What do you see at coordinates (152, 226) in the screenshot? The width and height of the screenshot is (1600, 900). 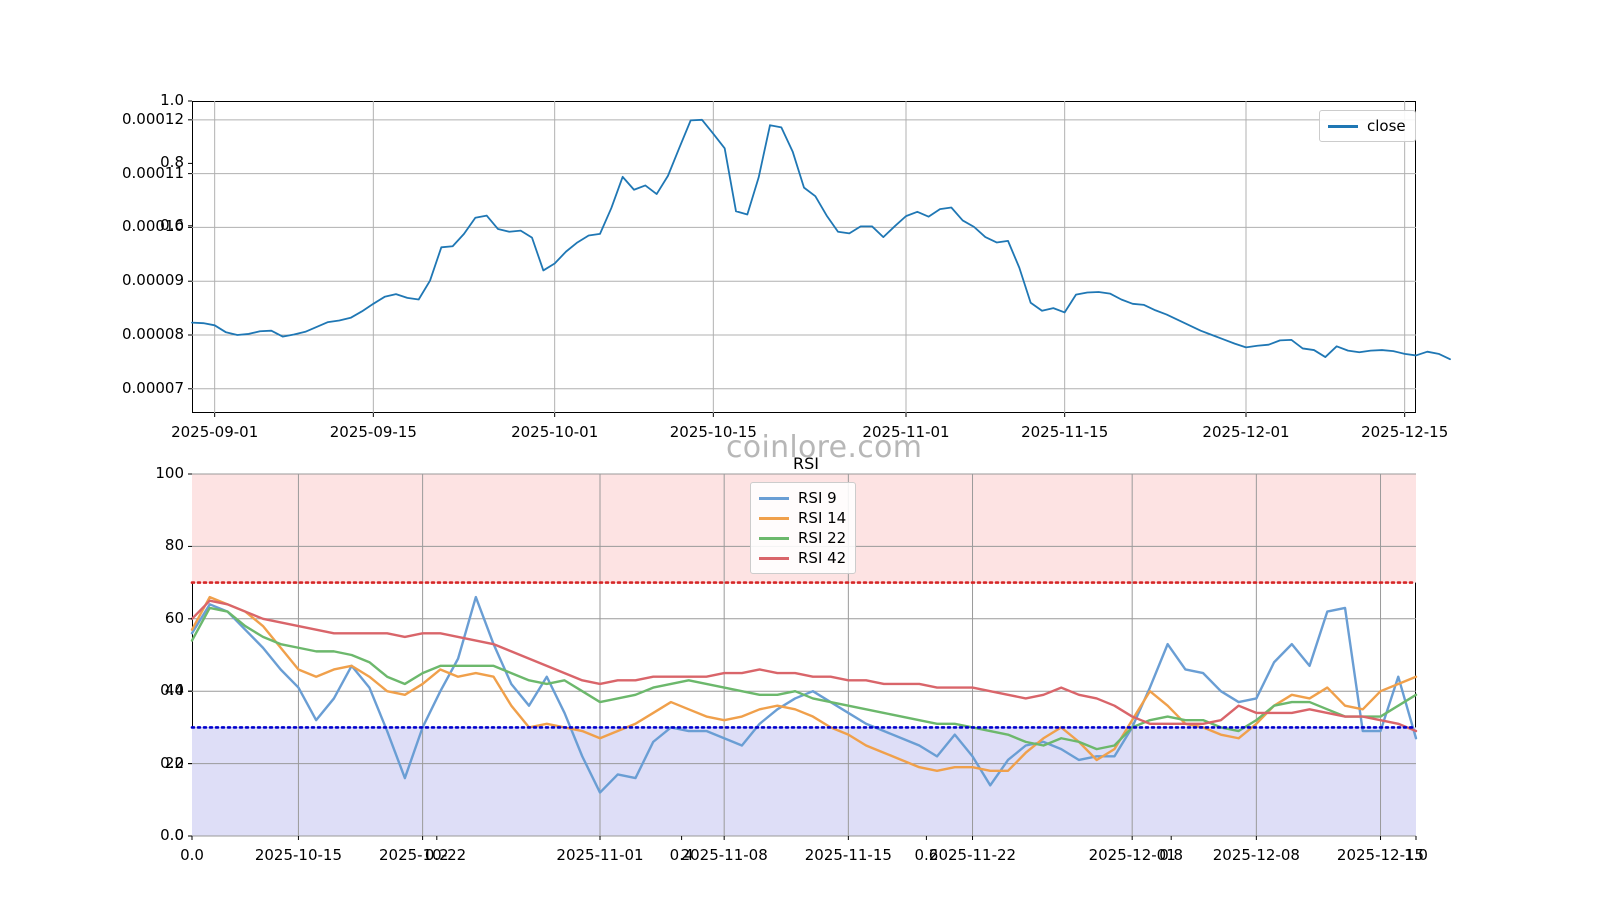 I see `price-y-tick-label: 0.00010` at bounding box center [152, 226].